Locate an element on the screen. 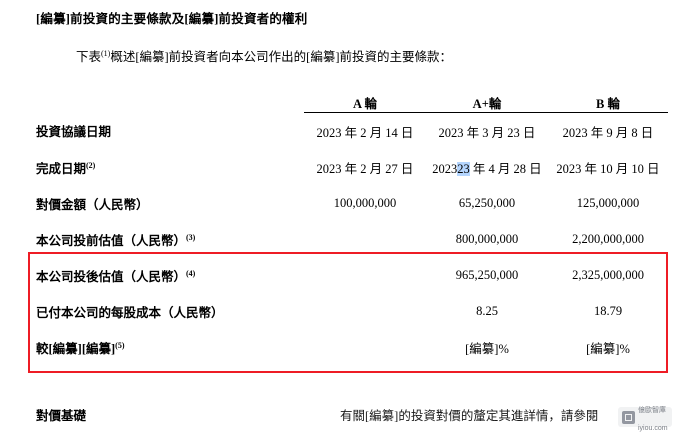 The image size is (676, 435). row-label-consideration-basis: 對價基礎 is located at coordinates (61, 416).